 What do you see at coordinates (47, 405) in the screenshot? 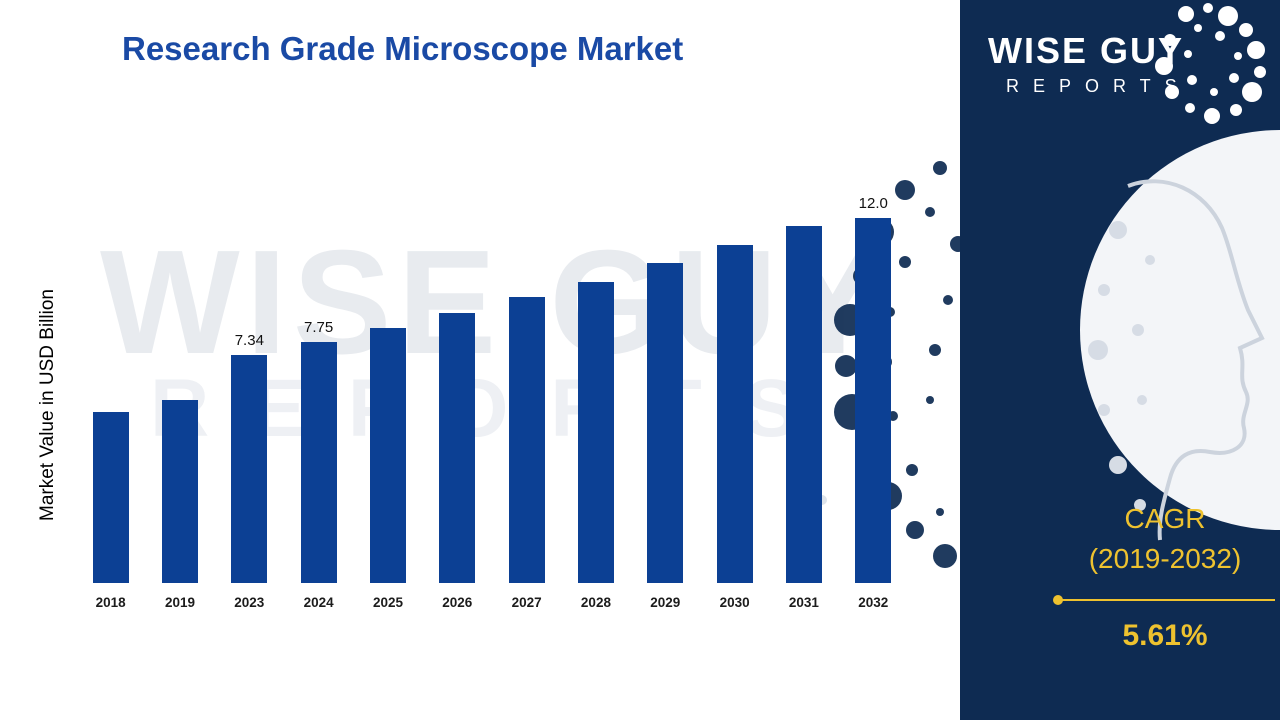
I see `y-axis-label: Market Value in USD Billion` at bounding box center [47, 405].